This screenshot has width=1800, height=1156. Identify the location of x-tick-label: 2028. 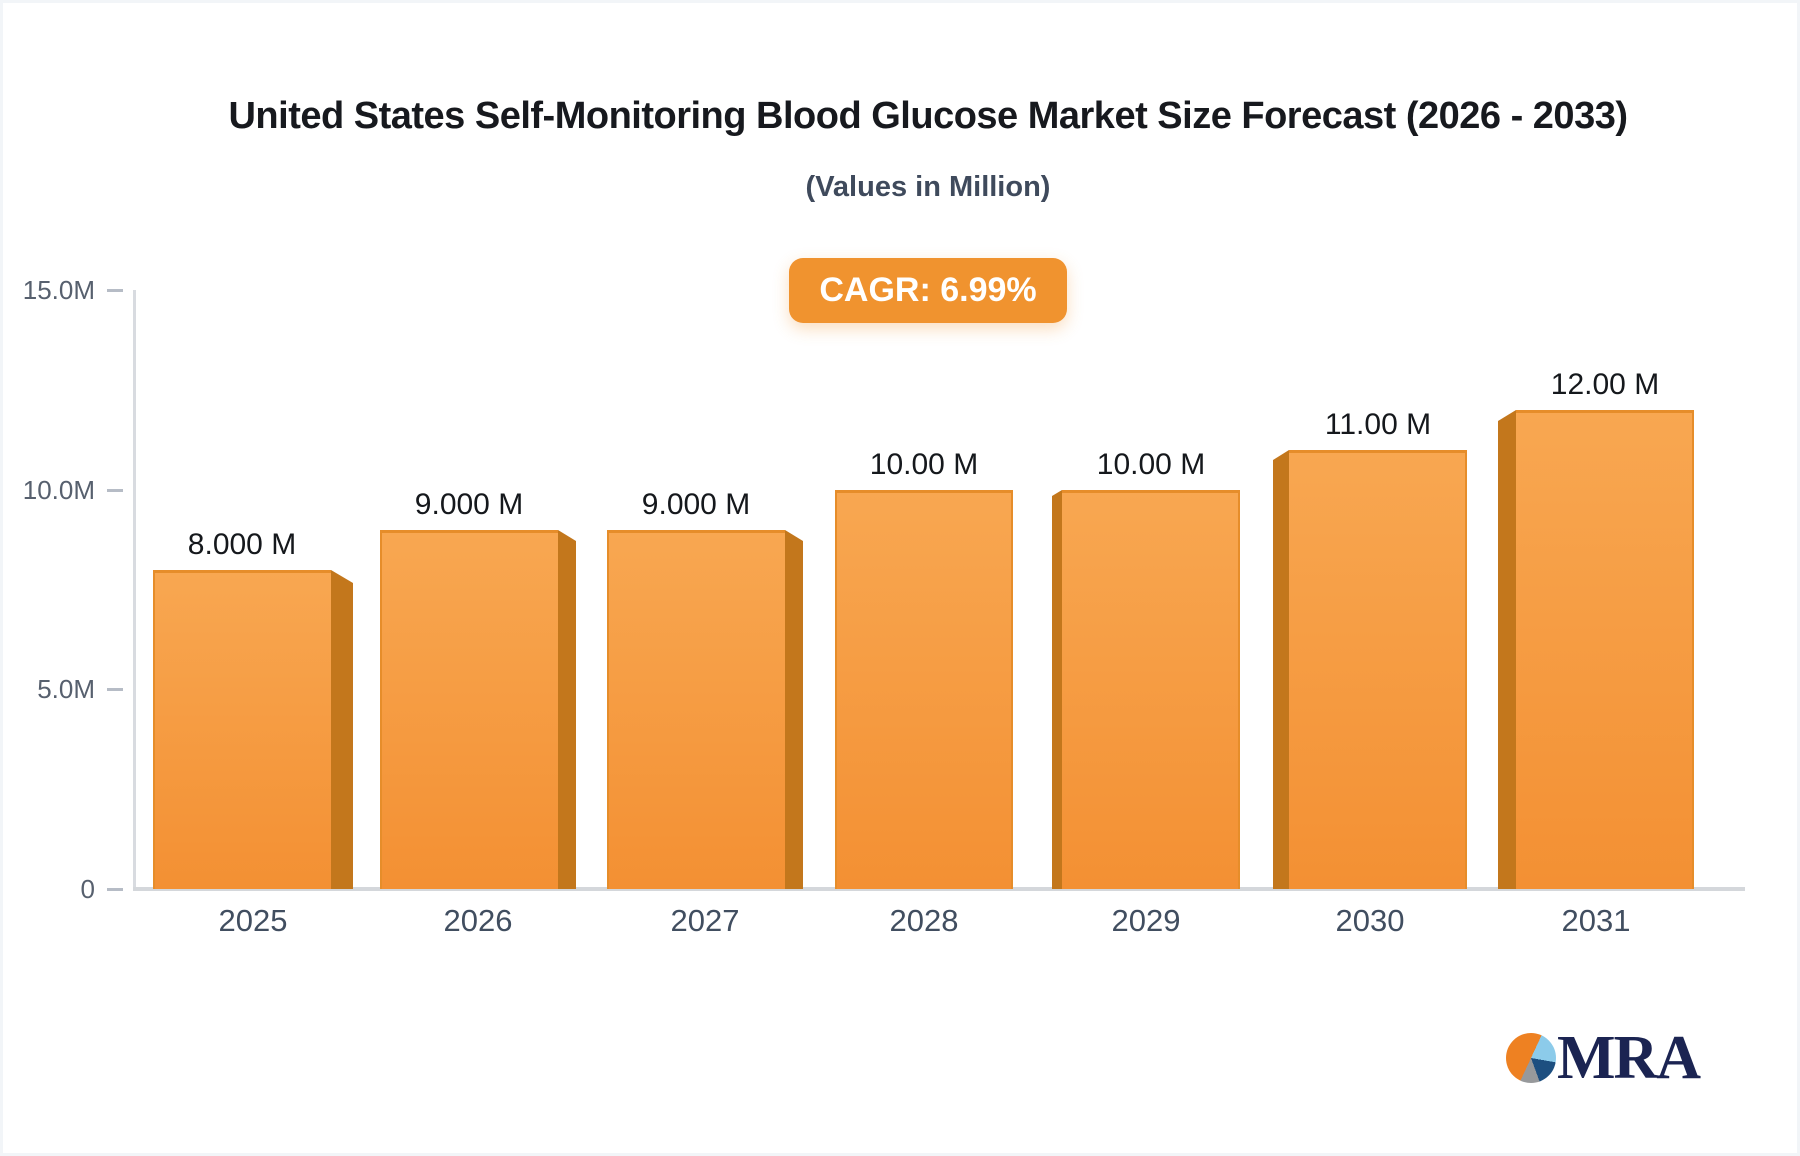
(924, 920).